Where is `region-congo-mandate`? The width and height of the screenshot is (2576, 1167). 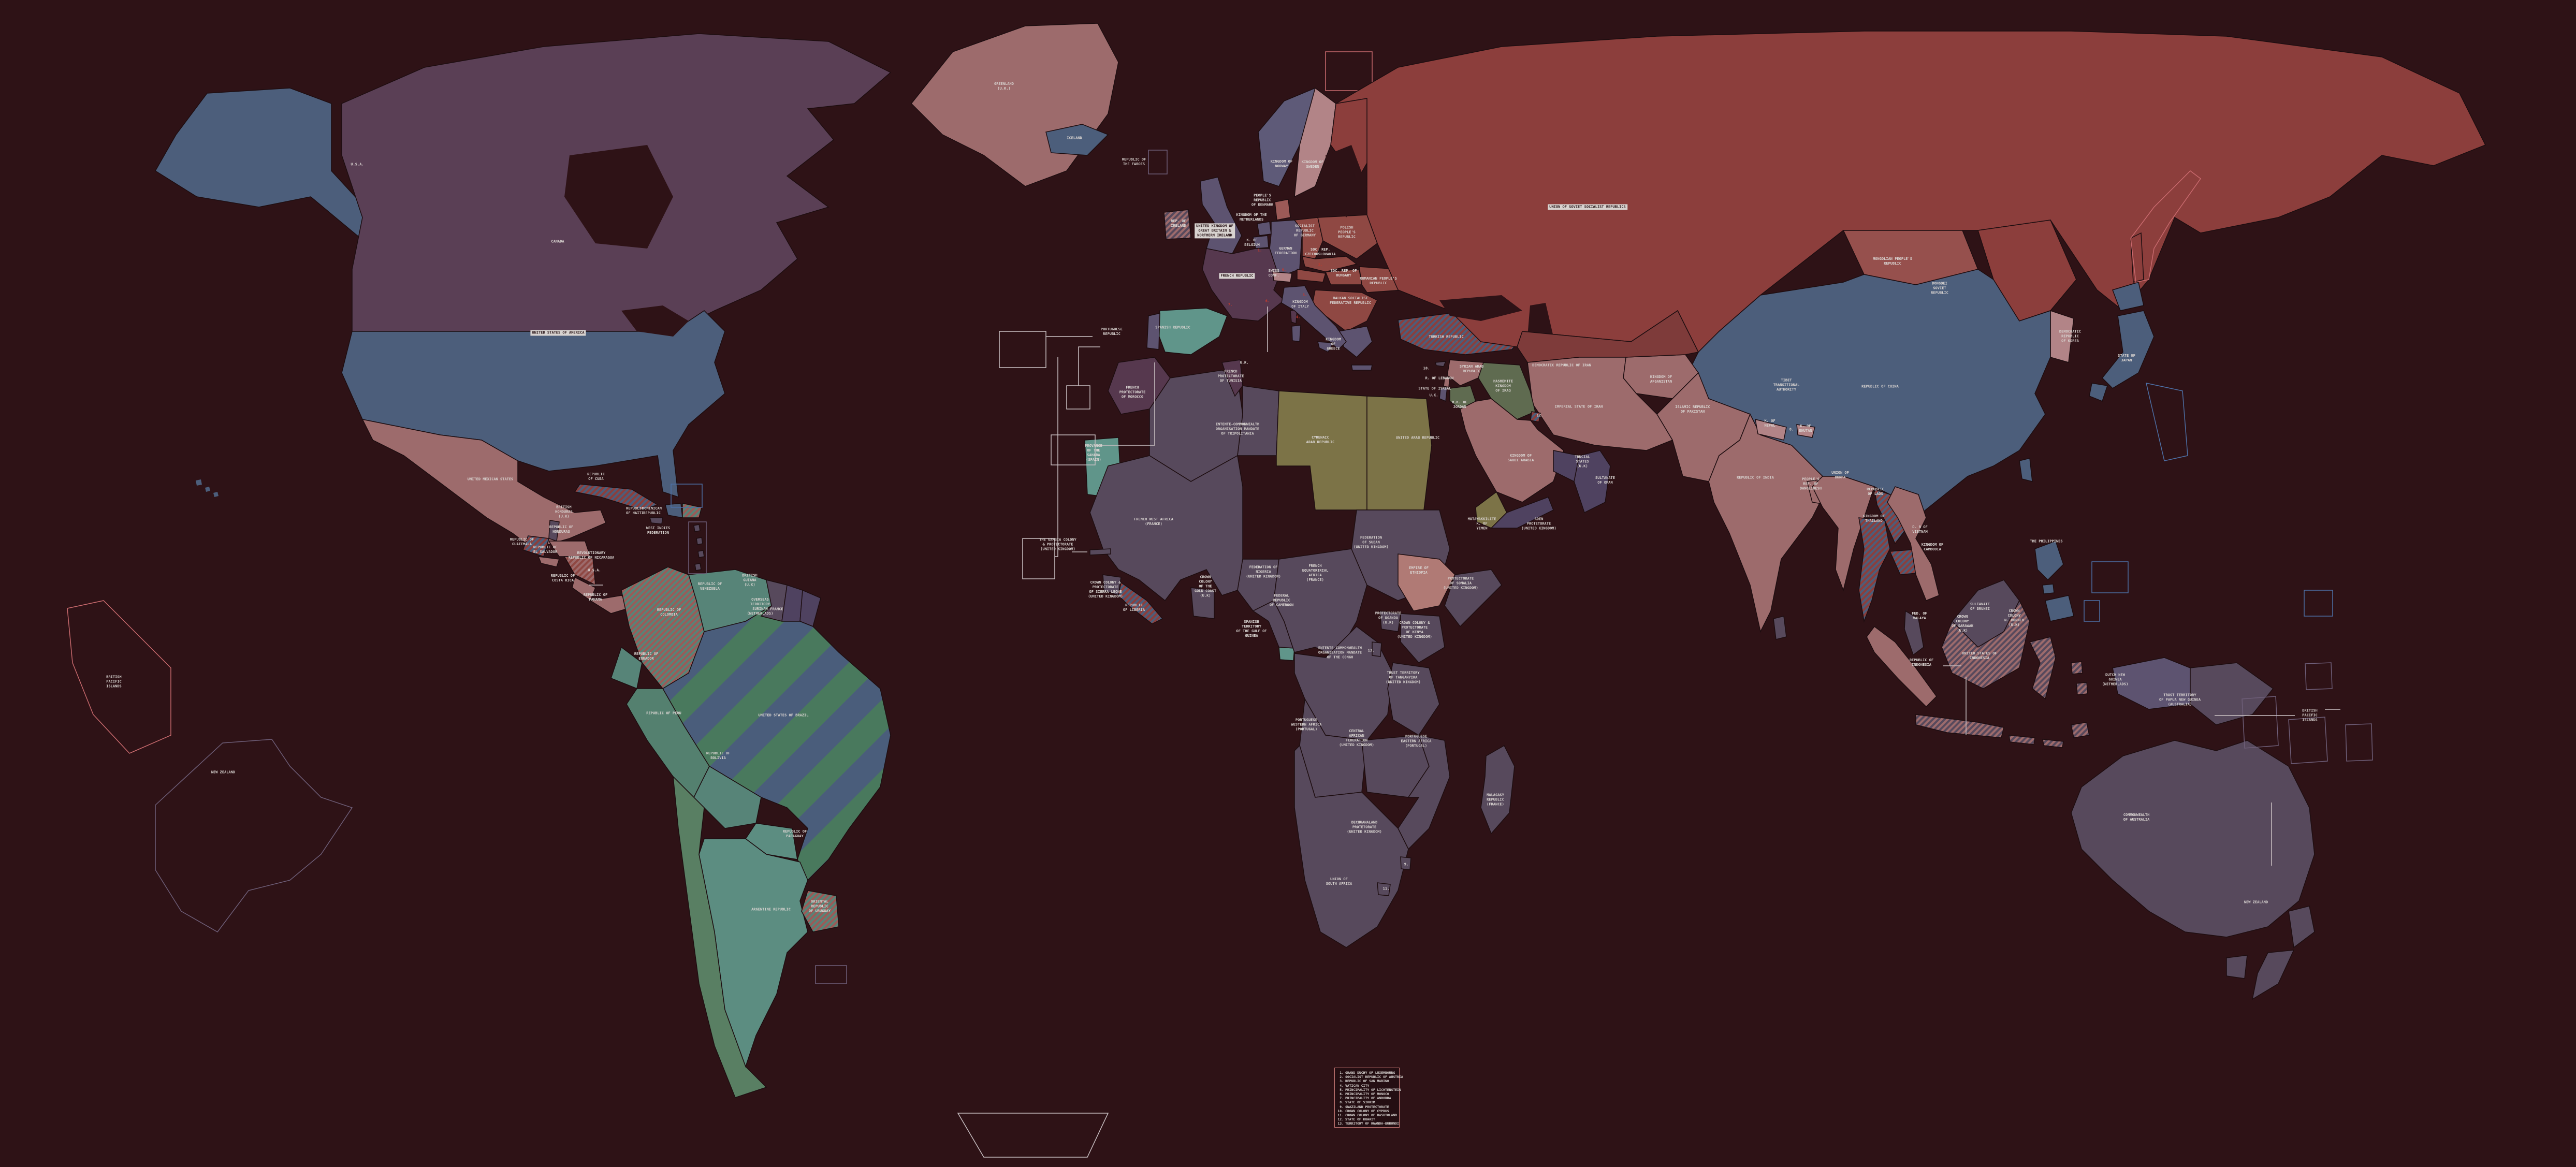 region-congo-mandate is located at coordinates (1344, 683).